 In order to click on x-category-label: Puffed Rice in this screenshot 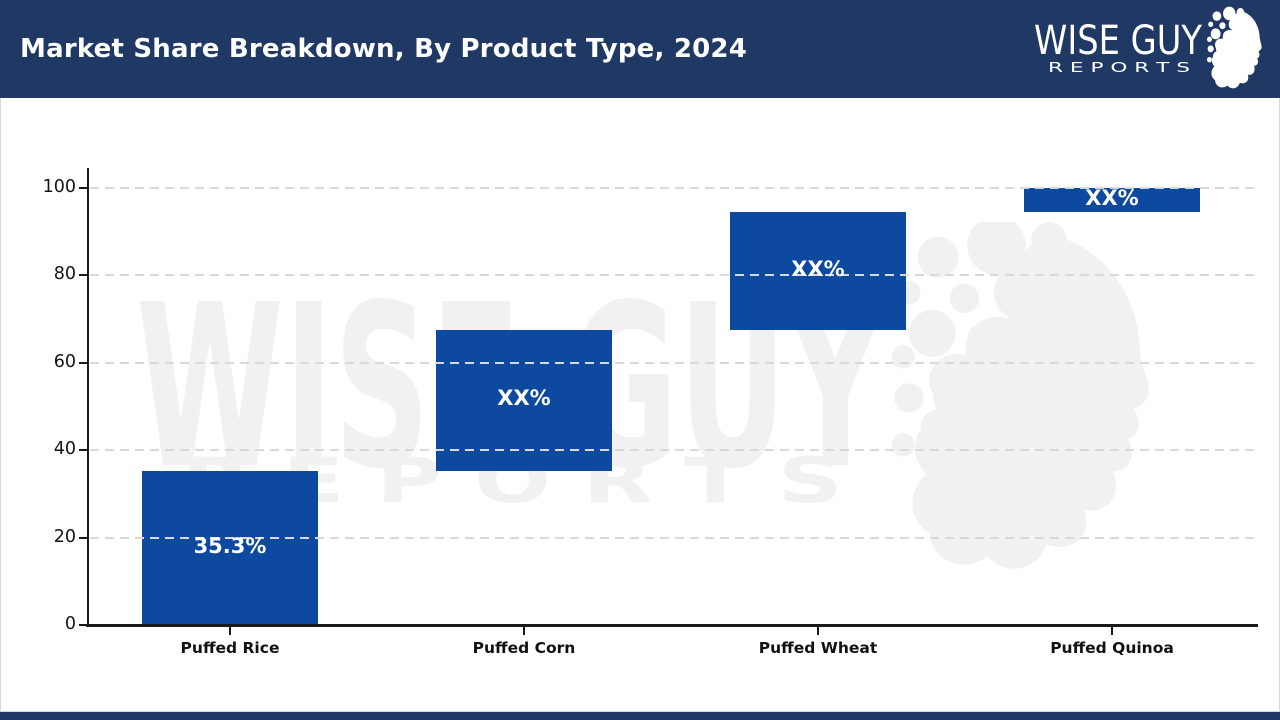, I will do `click(230, 648)`.